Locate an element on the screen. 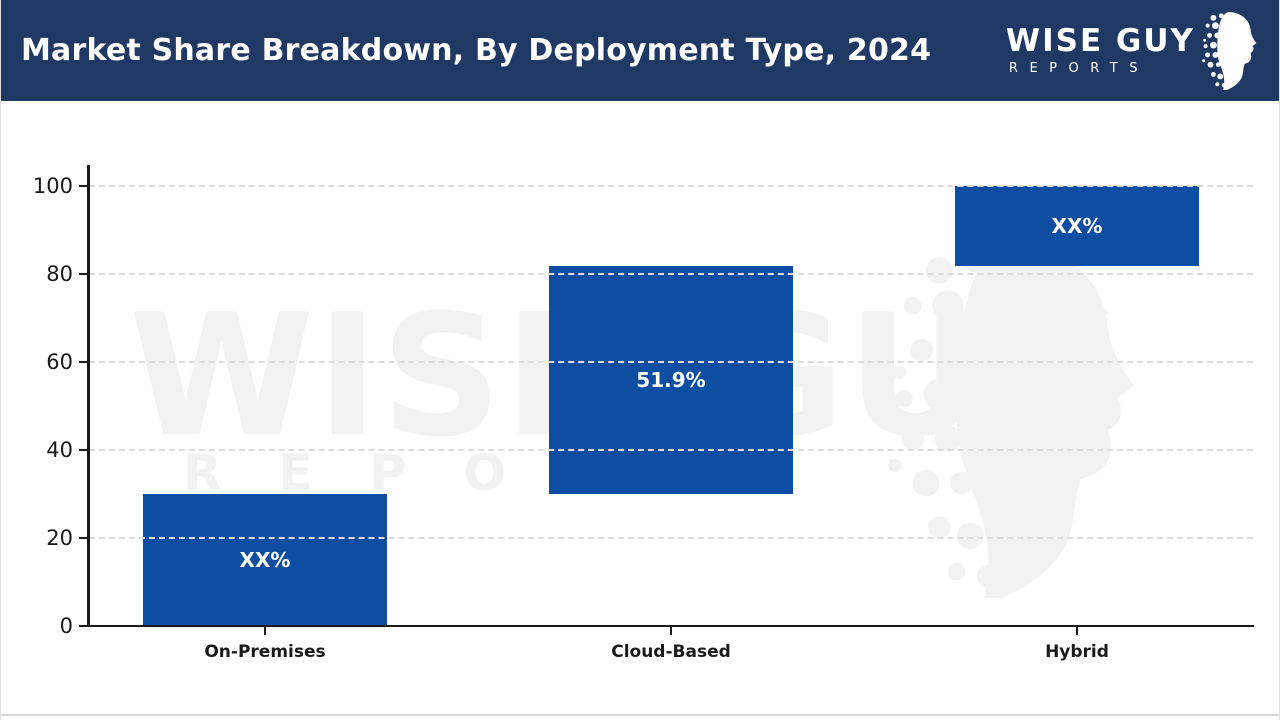 The image size is (1280, 720). logo-wordmark: WISE GUY is located at coordinates (1100, 40).